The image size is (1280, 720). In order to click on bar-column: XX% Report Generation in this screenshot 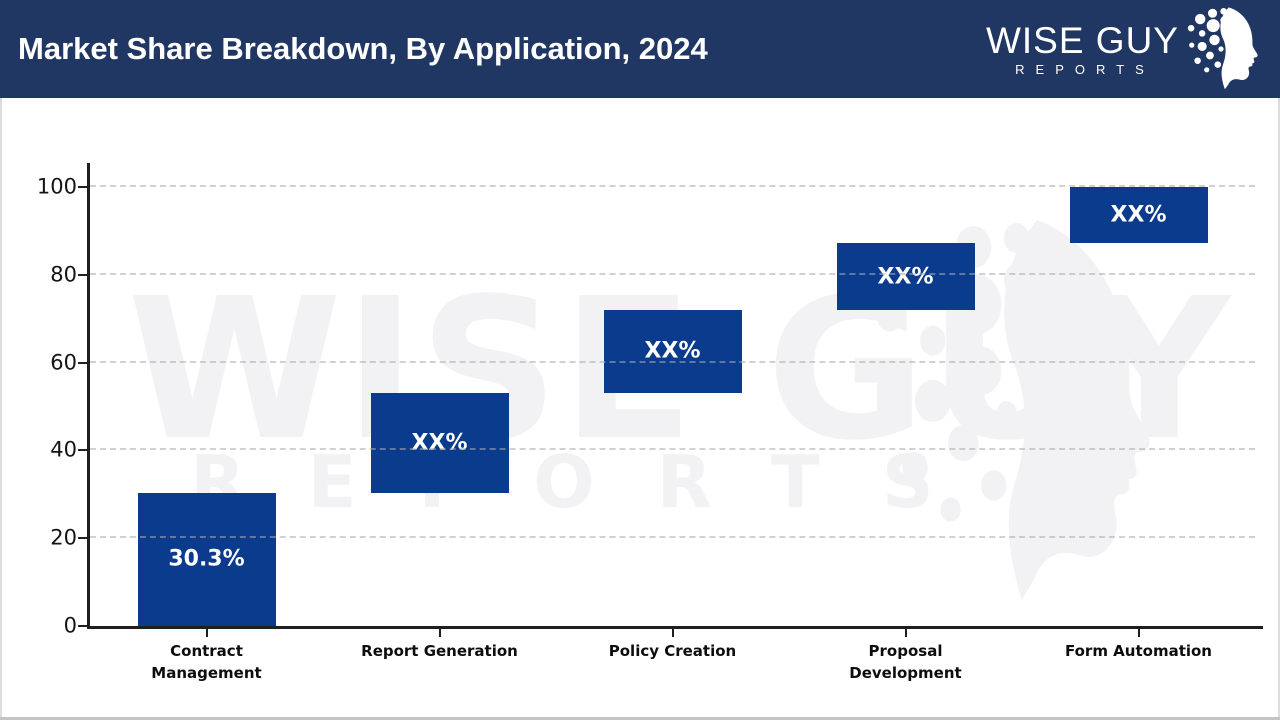, I will do `click(439, 423)`.